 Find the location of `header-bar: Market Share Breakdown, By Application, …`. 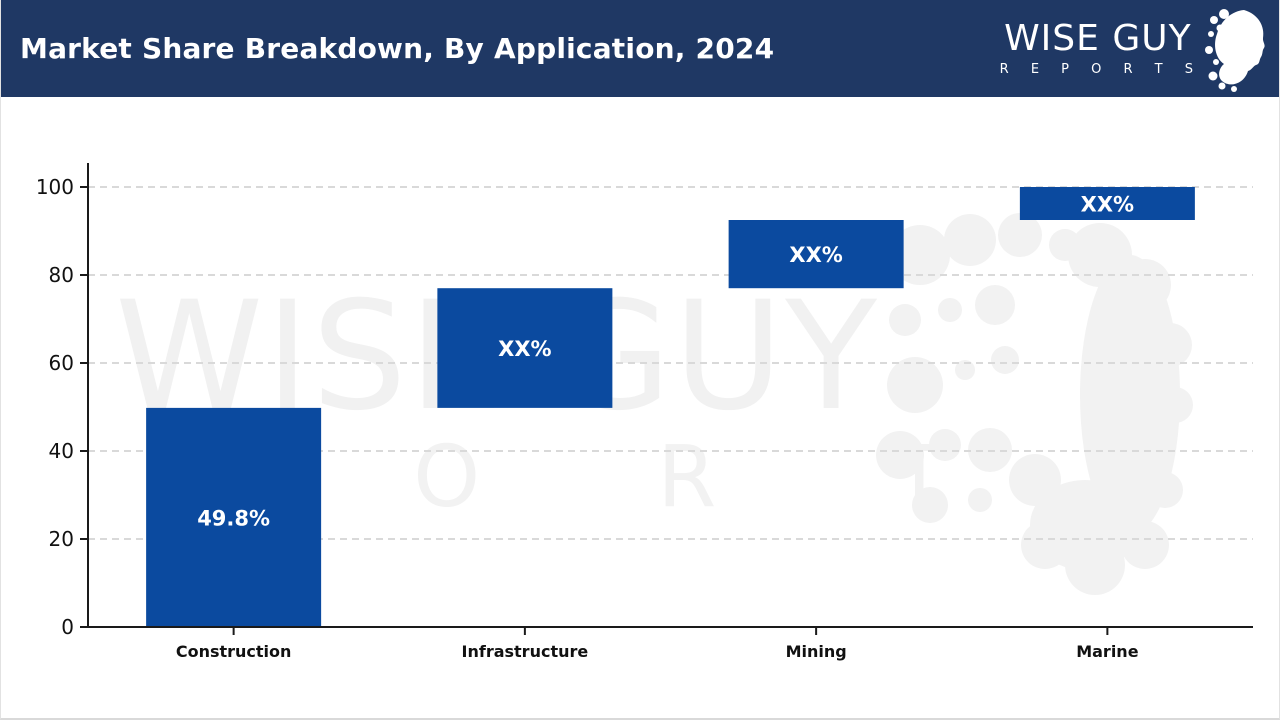

header-bar: Market Share Breakdown, By Application, … is located at coordinates (640, 48).